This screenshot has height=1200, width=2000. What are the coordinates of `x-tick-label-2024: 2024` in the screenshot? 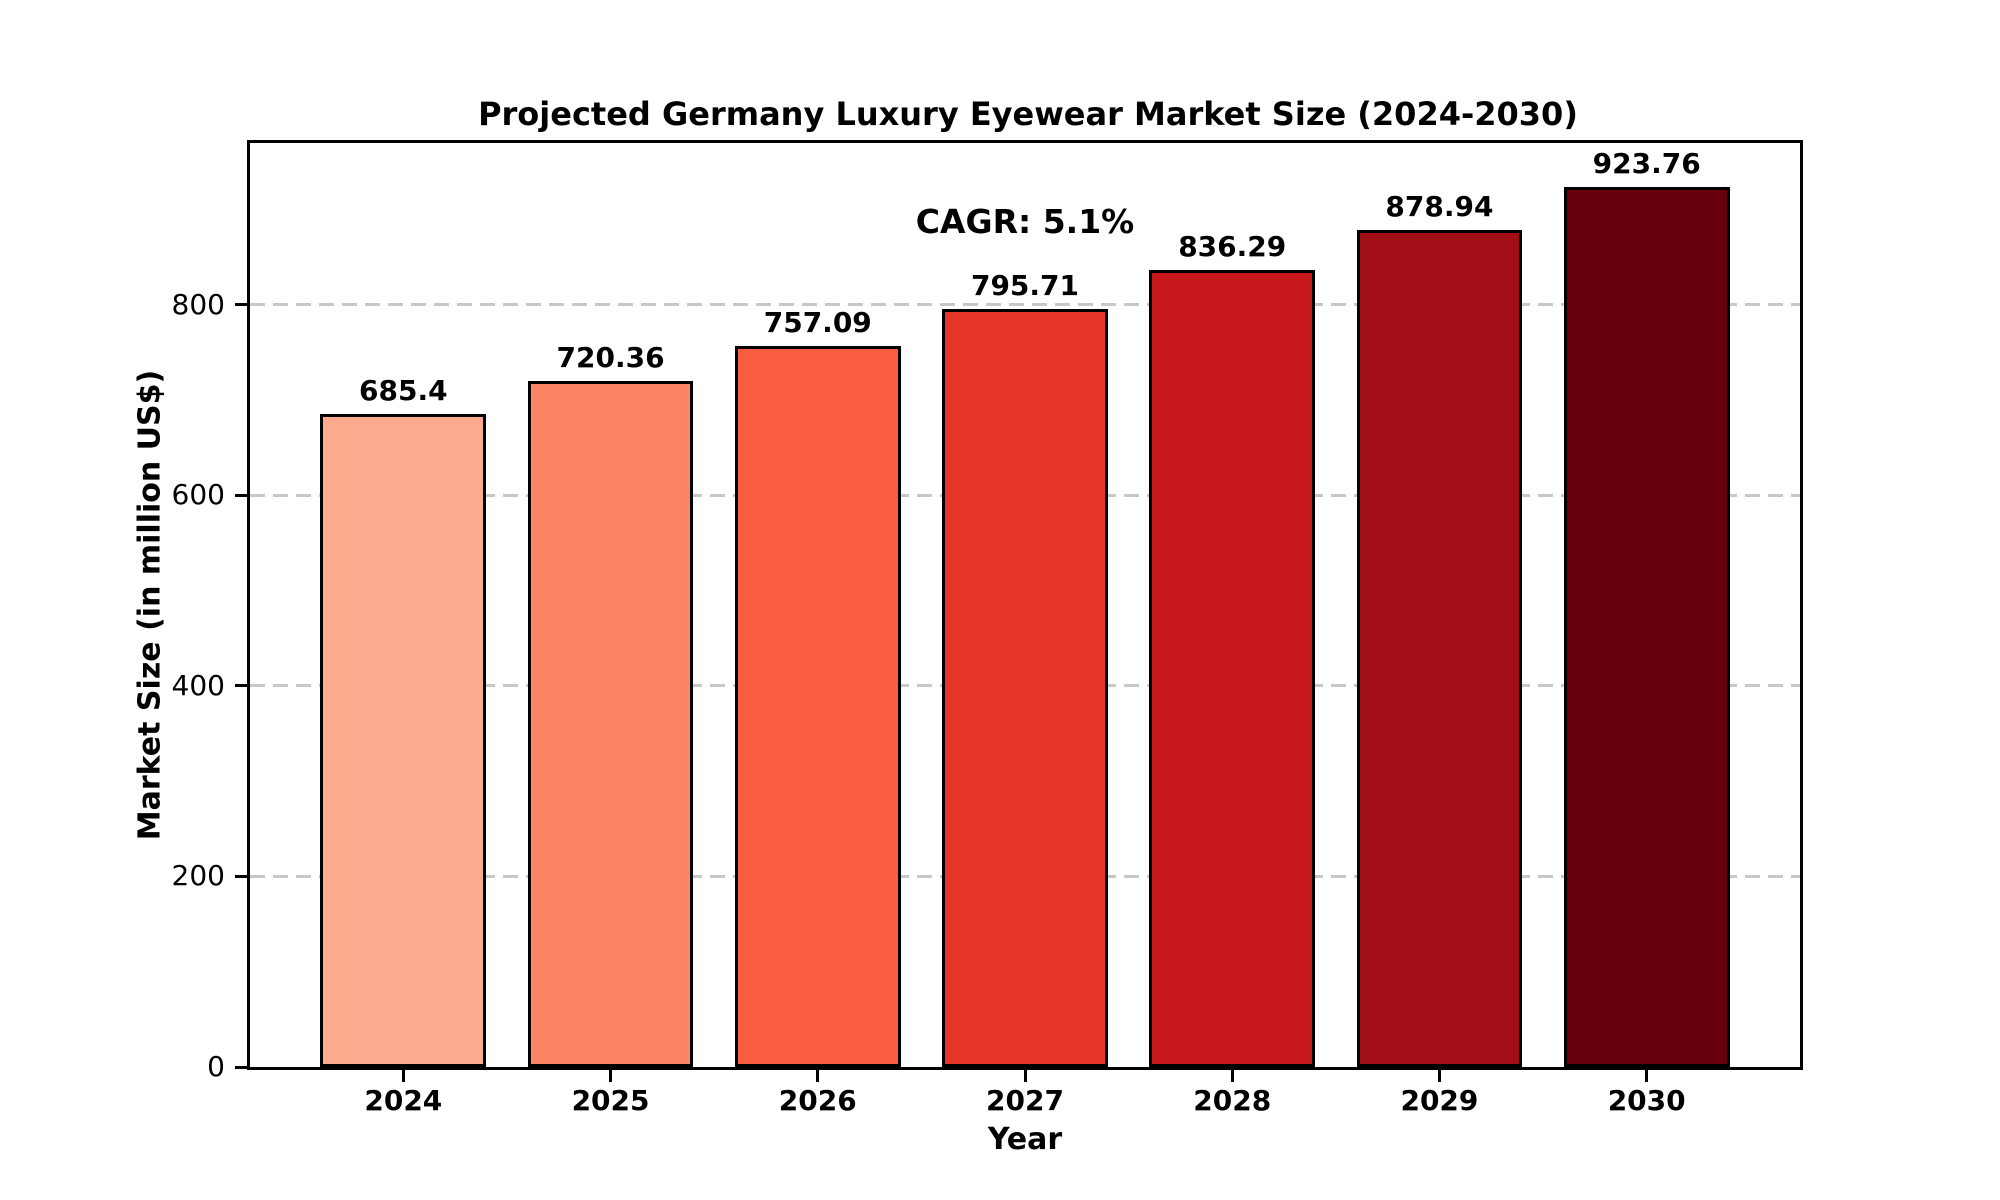 It's located at (403, 1100).